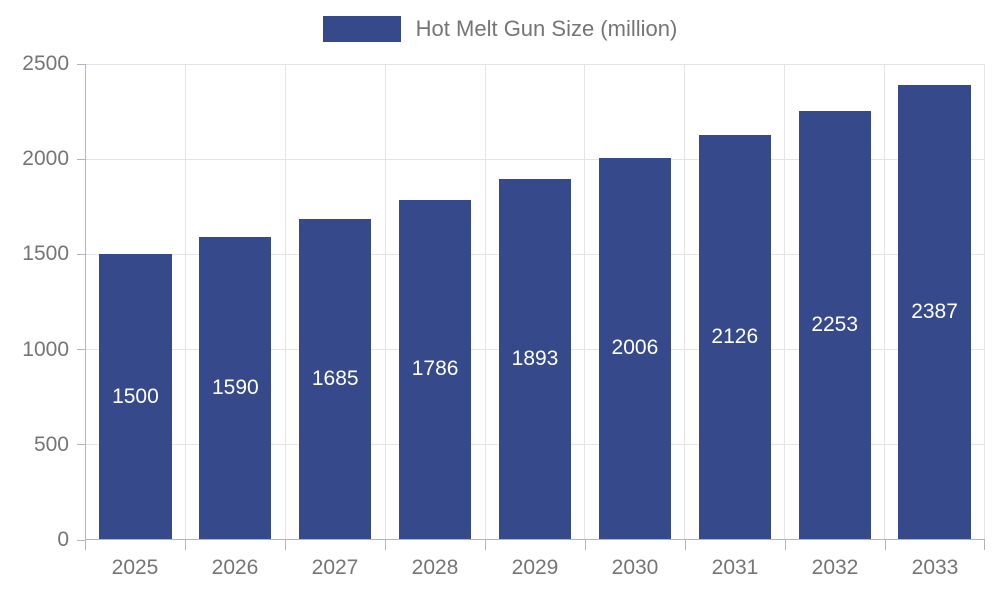 Image resolution: width=1000 pixels, height=600 pixels. What do you see at coordinates (45, 254) in the screenshot?
I see `y-axis-label-1500: 1500` at bounding box center [45, 254].